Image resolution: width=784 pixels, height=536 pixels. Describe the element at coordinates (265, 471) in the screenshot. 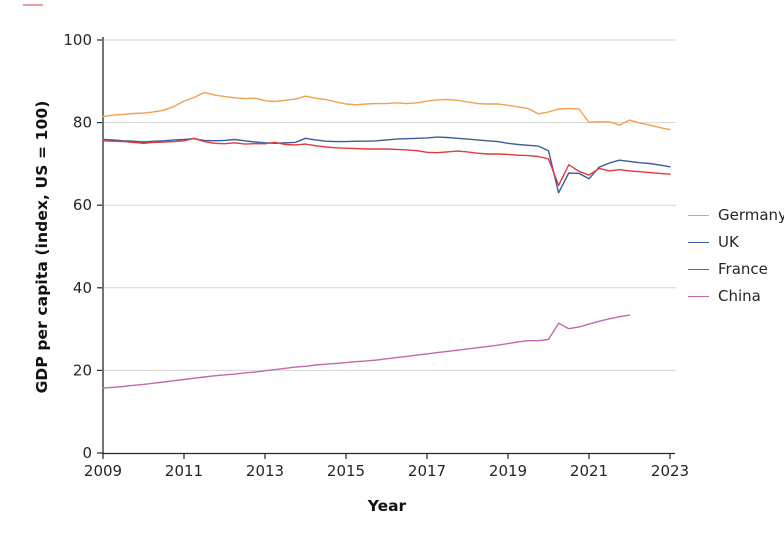

I see `x-tick-label-2013: 2013` at that location.